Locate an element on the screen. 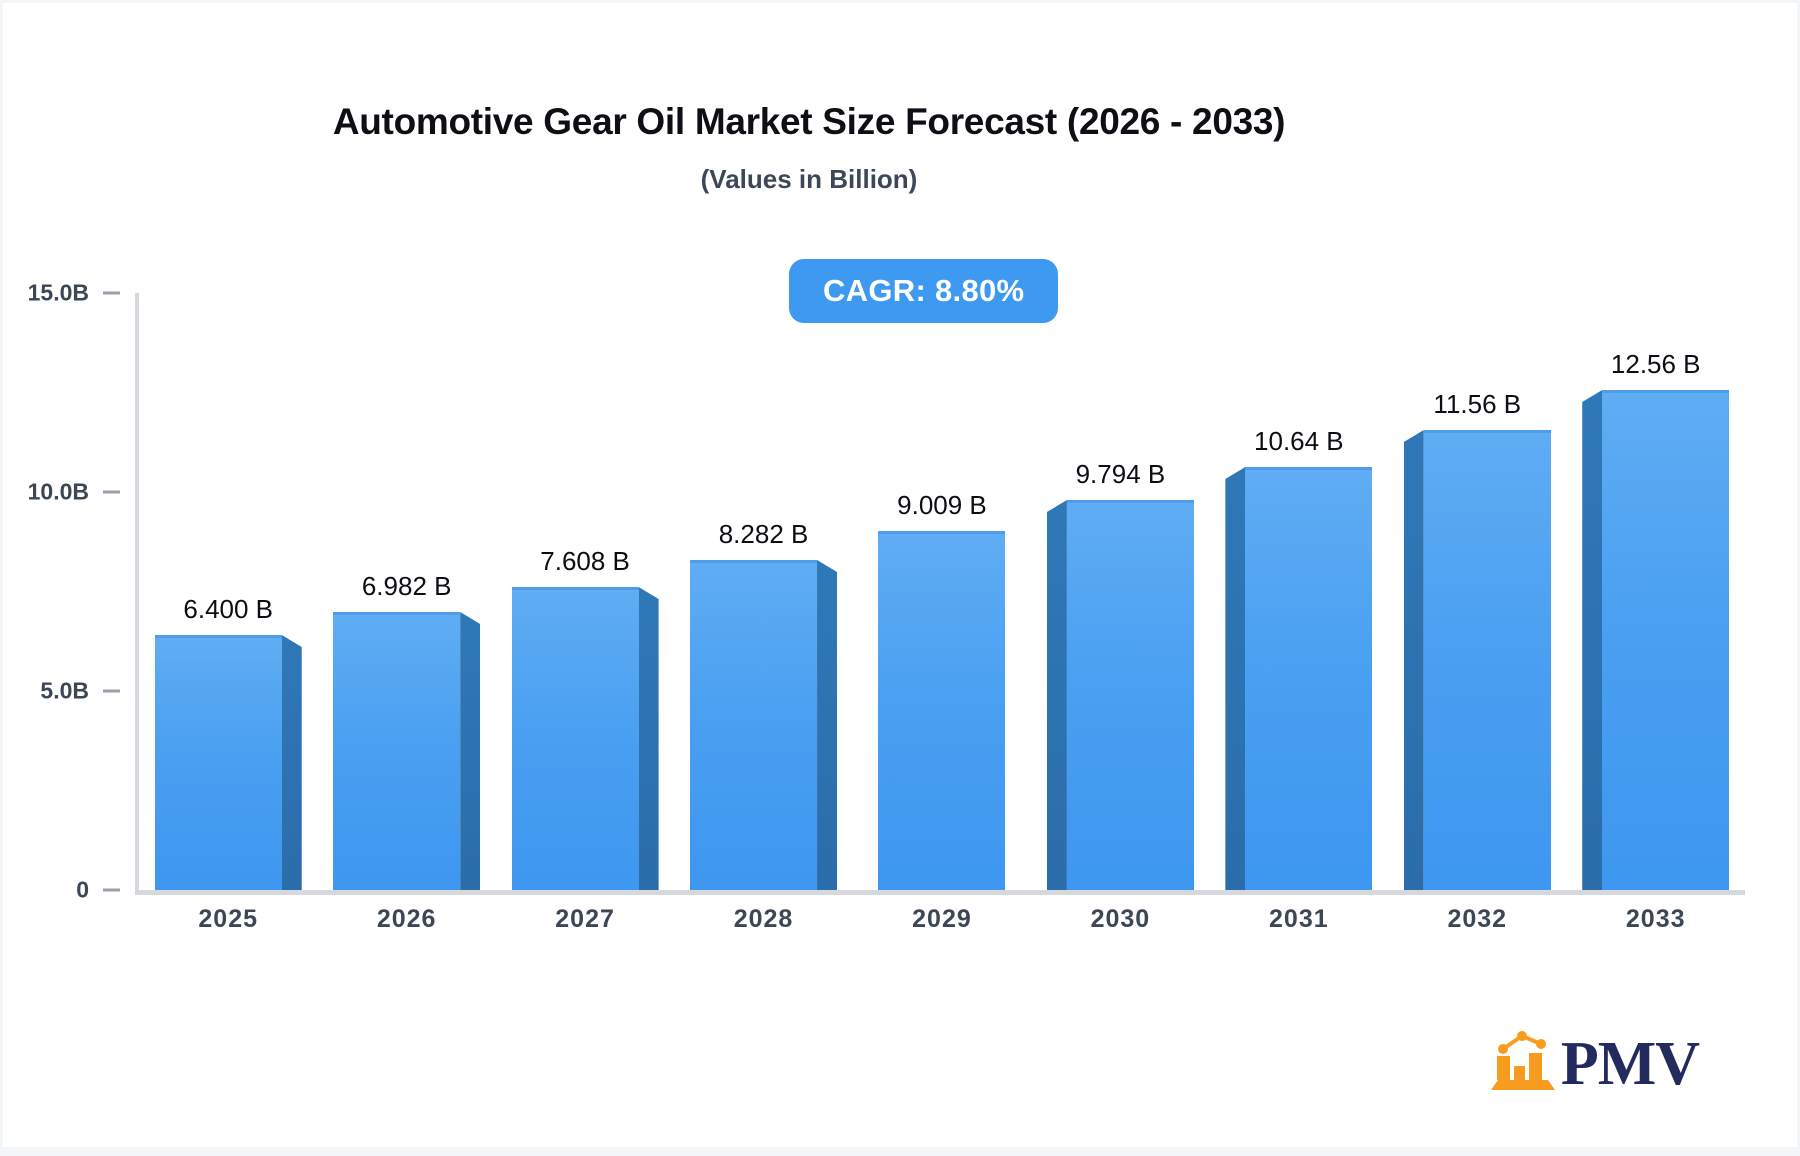 This screenshot has width=1800, height=1156. bar-2028 is located at coordinates (764, 725).